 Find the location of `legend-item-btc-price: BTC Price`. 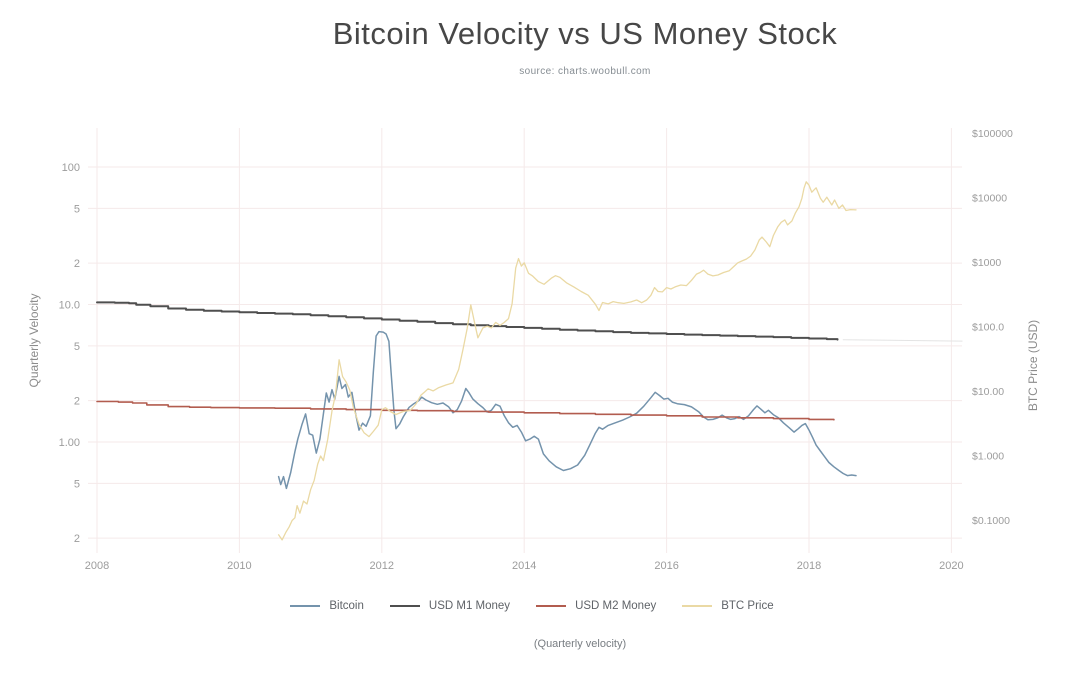

legend-item-btc-price: BTC Price is located at coordinates (728, 606).